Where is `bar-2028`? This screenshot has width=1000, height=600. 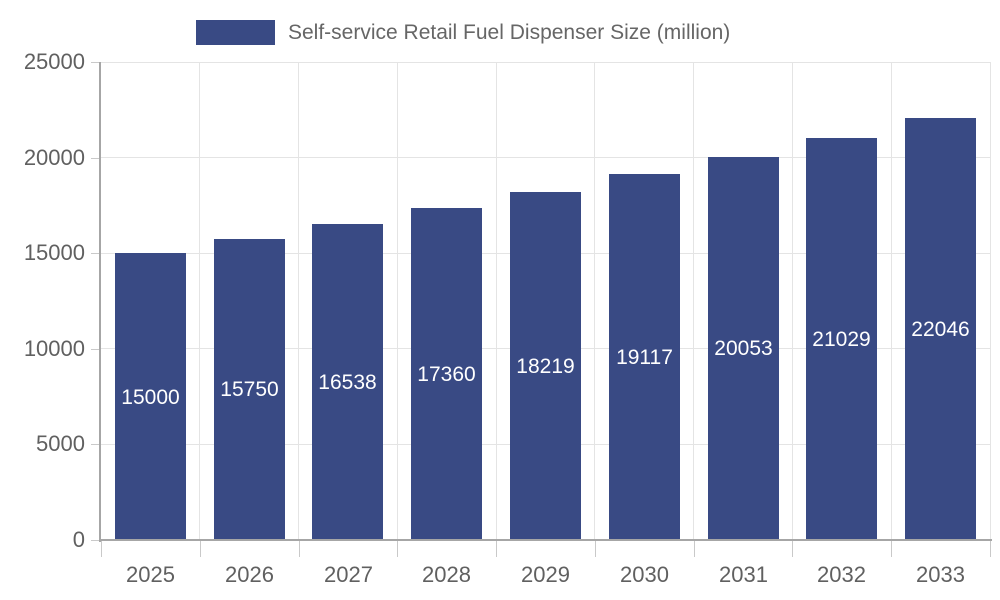 bar-2028 is located at coordinates (446, 374).